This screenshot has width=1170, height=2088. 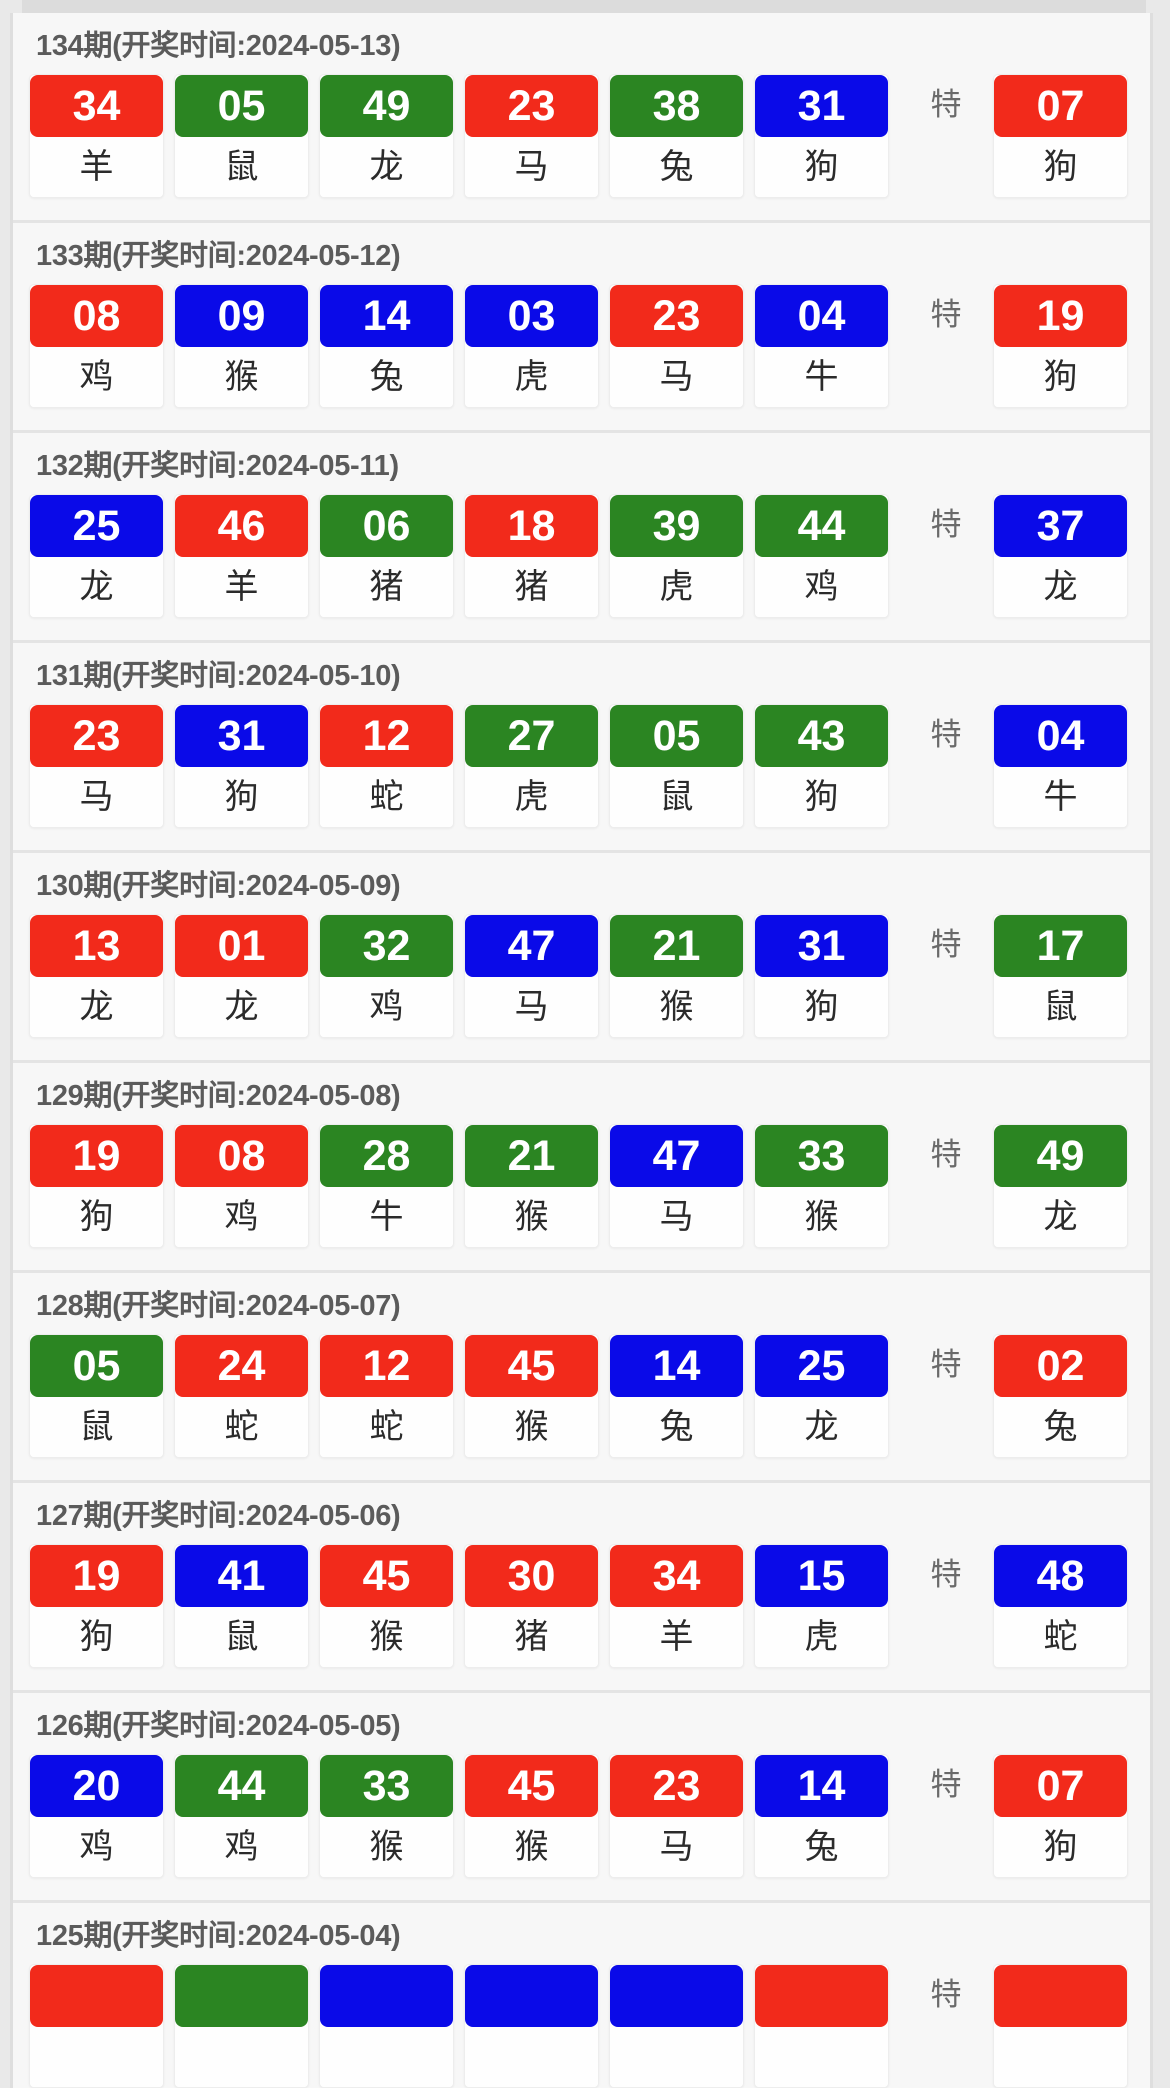 What do you see at coordinates (241, 1427) in the screenshot?
I see `ball-zodiac: 蛇` at bounding box center [241, 1427].